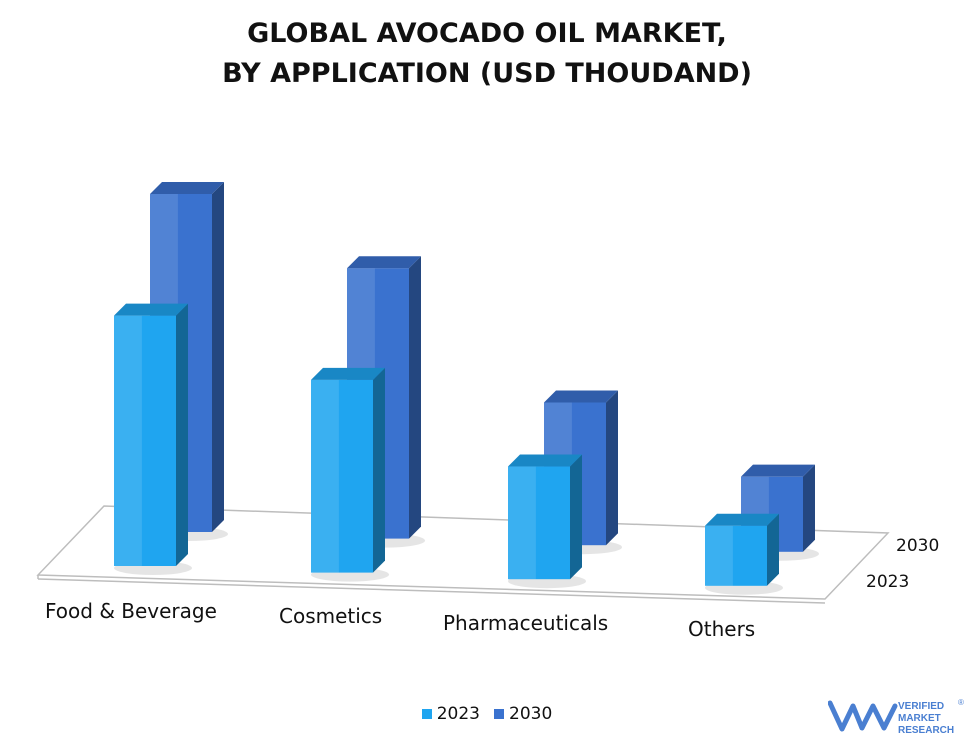 The width and height of the screenshot is (974, 747). I want to click on verified-market-research-logo: VERIFIED MARKET RESEARCH ®, so click(896, 717).